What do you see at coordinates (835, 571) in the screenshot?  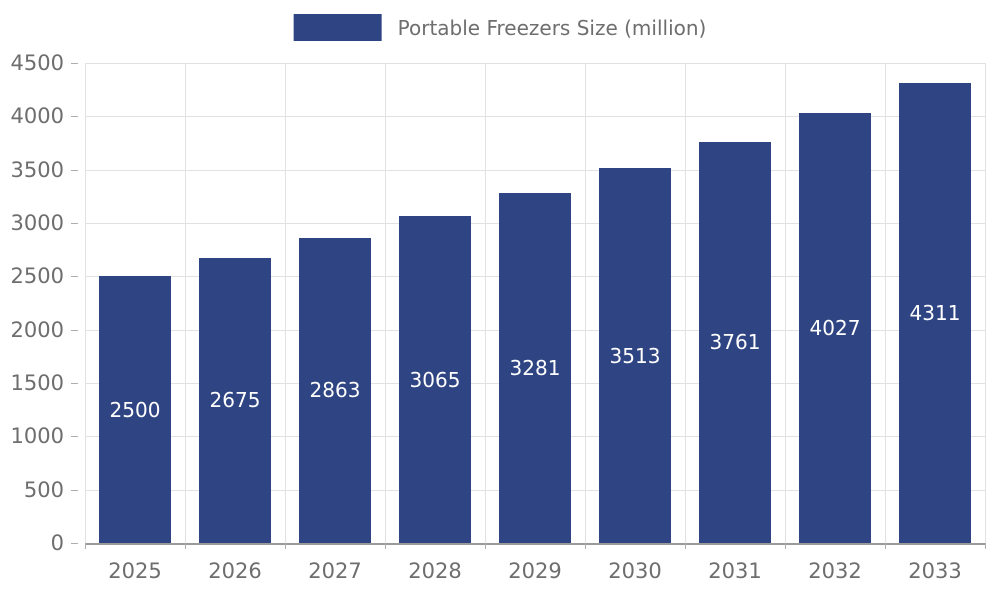 I see `x-axis-tick-label: 2032` at bounding box center [835, 571].